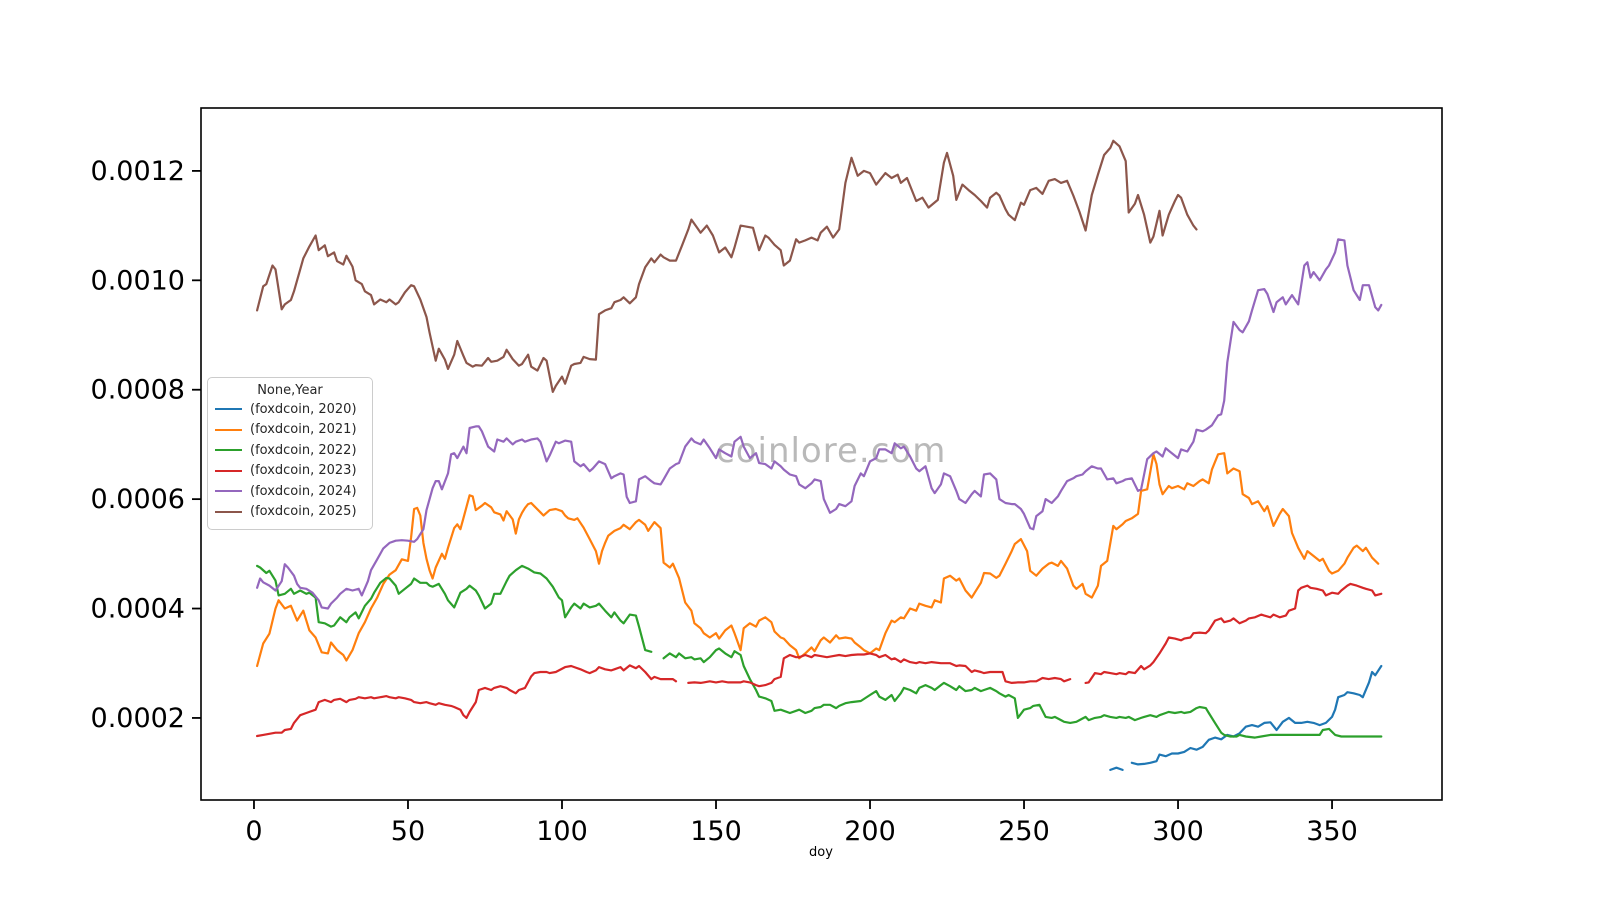 The image size is (1600, 900). I want to click on legend-item-label: (foxdcoin, 2022), so click(303, 450).